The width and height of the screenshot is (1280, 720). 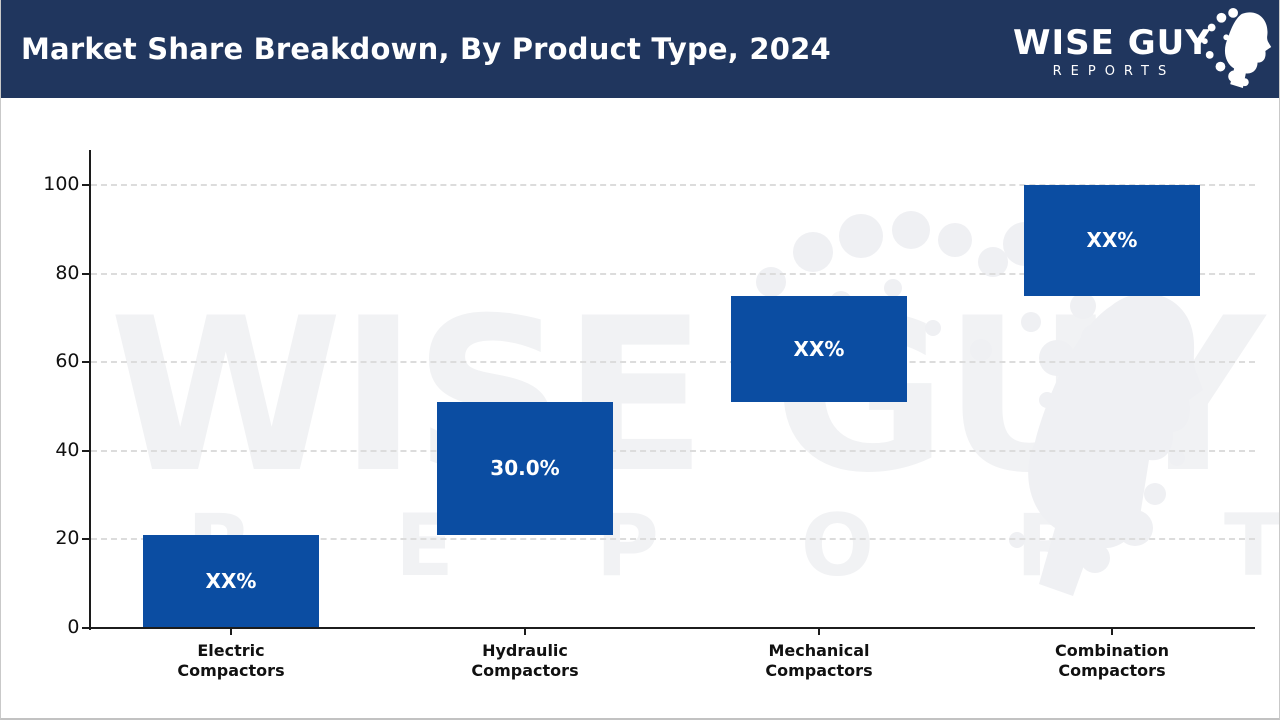 What do you see at coordinates (671, 627) in the screenshot?
I see `x-axis-line` at bounding box center [671, 627].